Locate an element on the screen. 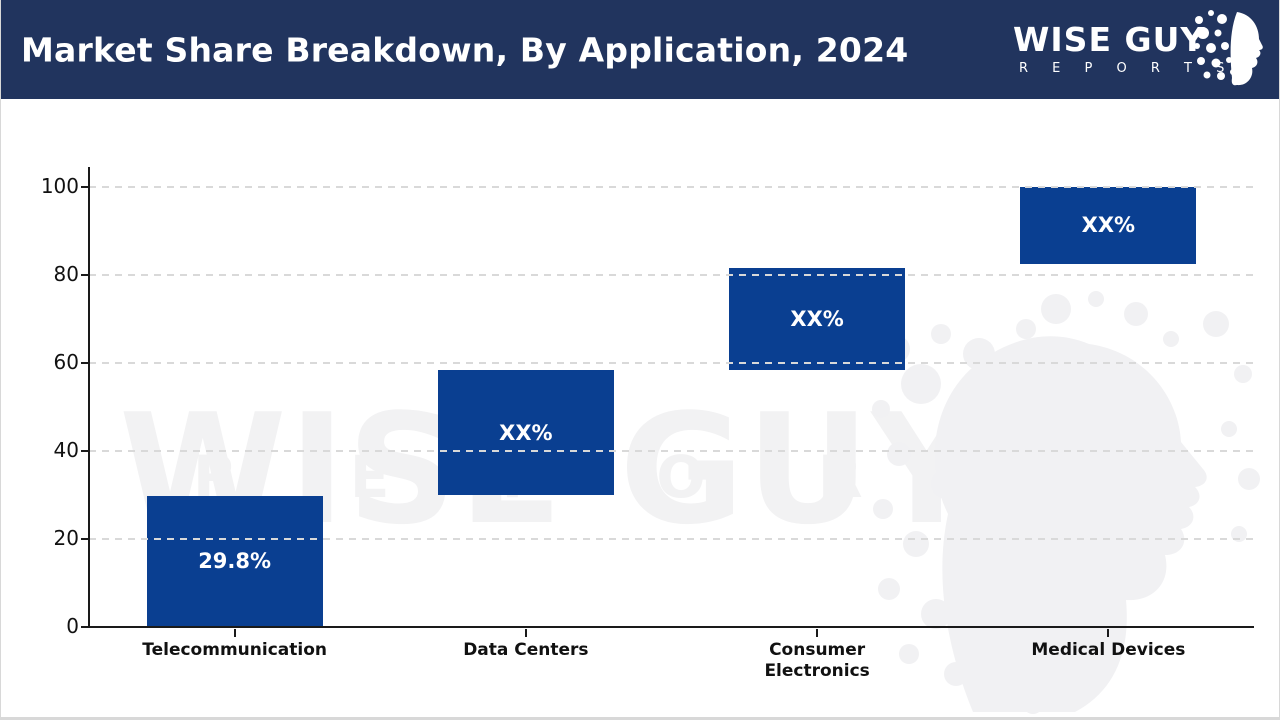 The image size is (1280, 720). x-category-label: Data Centers is located at coordinates (525, 650).